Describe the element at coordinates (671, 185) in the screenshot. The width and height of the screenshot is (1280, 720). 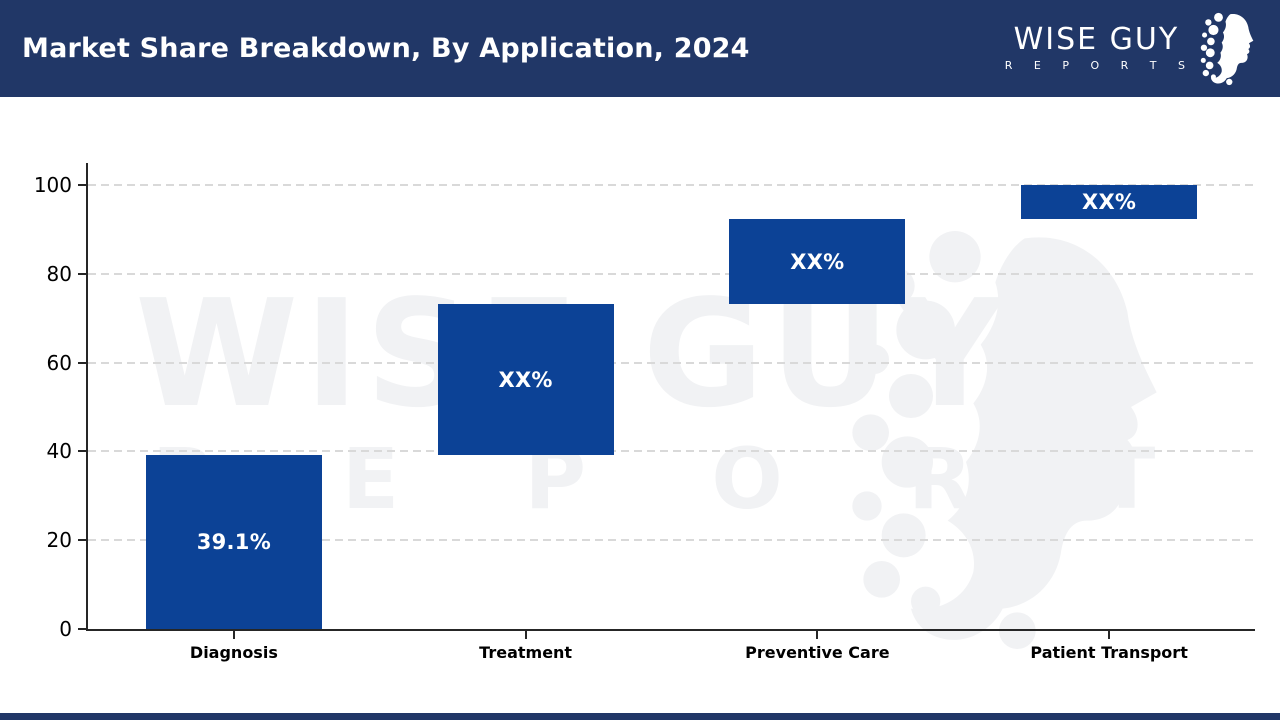
I see `gridline-y100` at that location.